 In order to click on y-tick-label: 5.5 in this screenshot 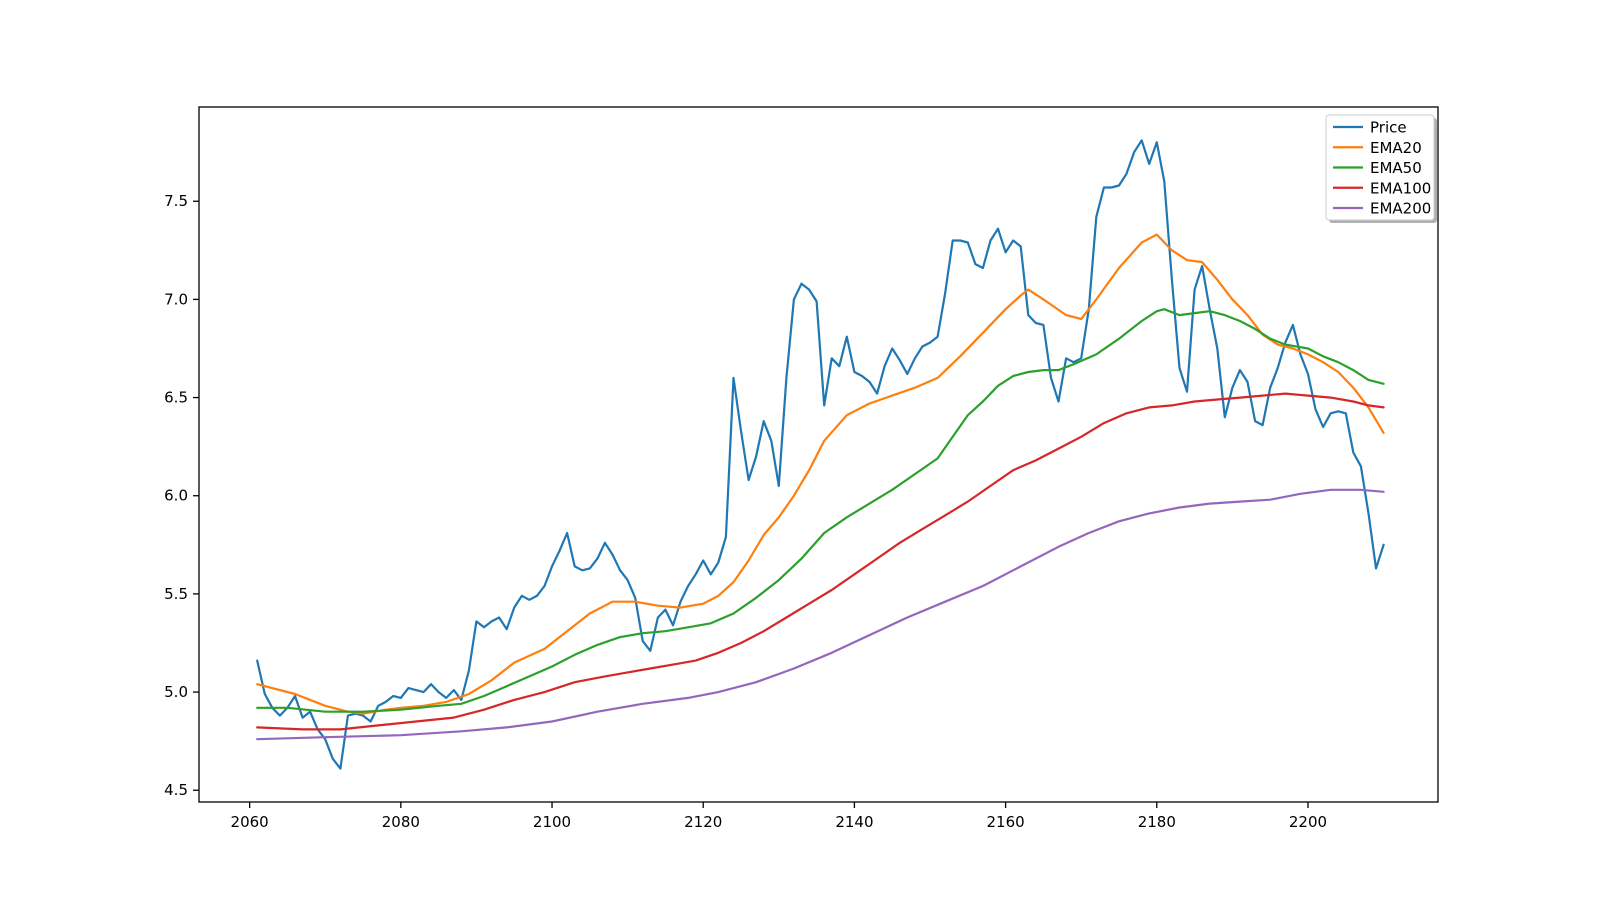, I will do `click(176, 594)`.